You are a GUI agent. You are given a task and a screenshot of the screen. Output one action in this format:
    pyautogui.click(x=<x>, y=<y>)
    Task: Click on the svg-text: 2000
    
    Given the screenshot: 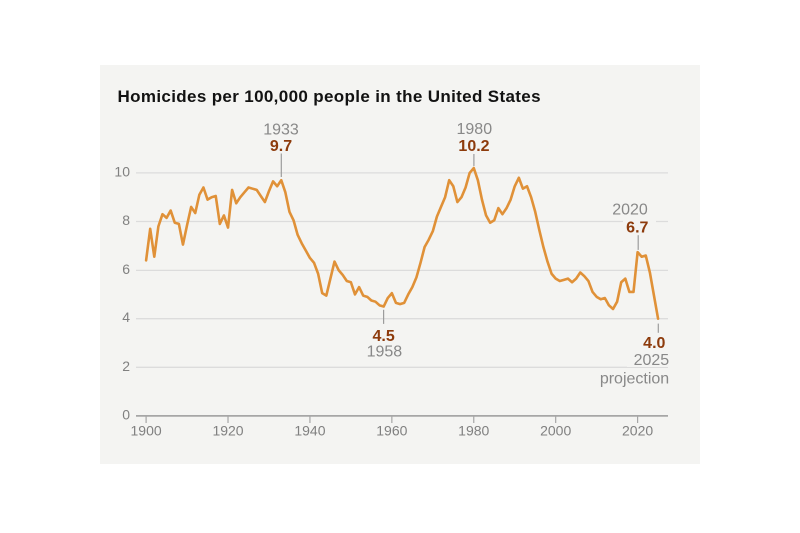 What is the action you would take?
    pyautogui.click(x=555, y=431)
    